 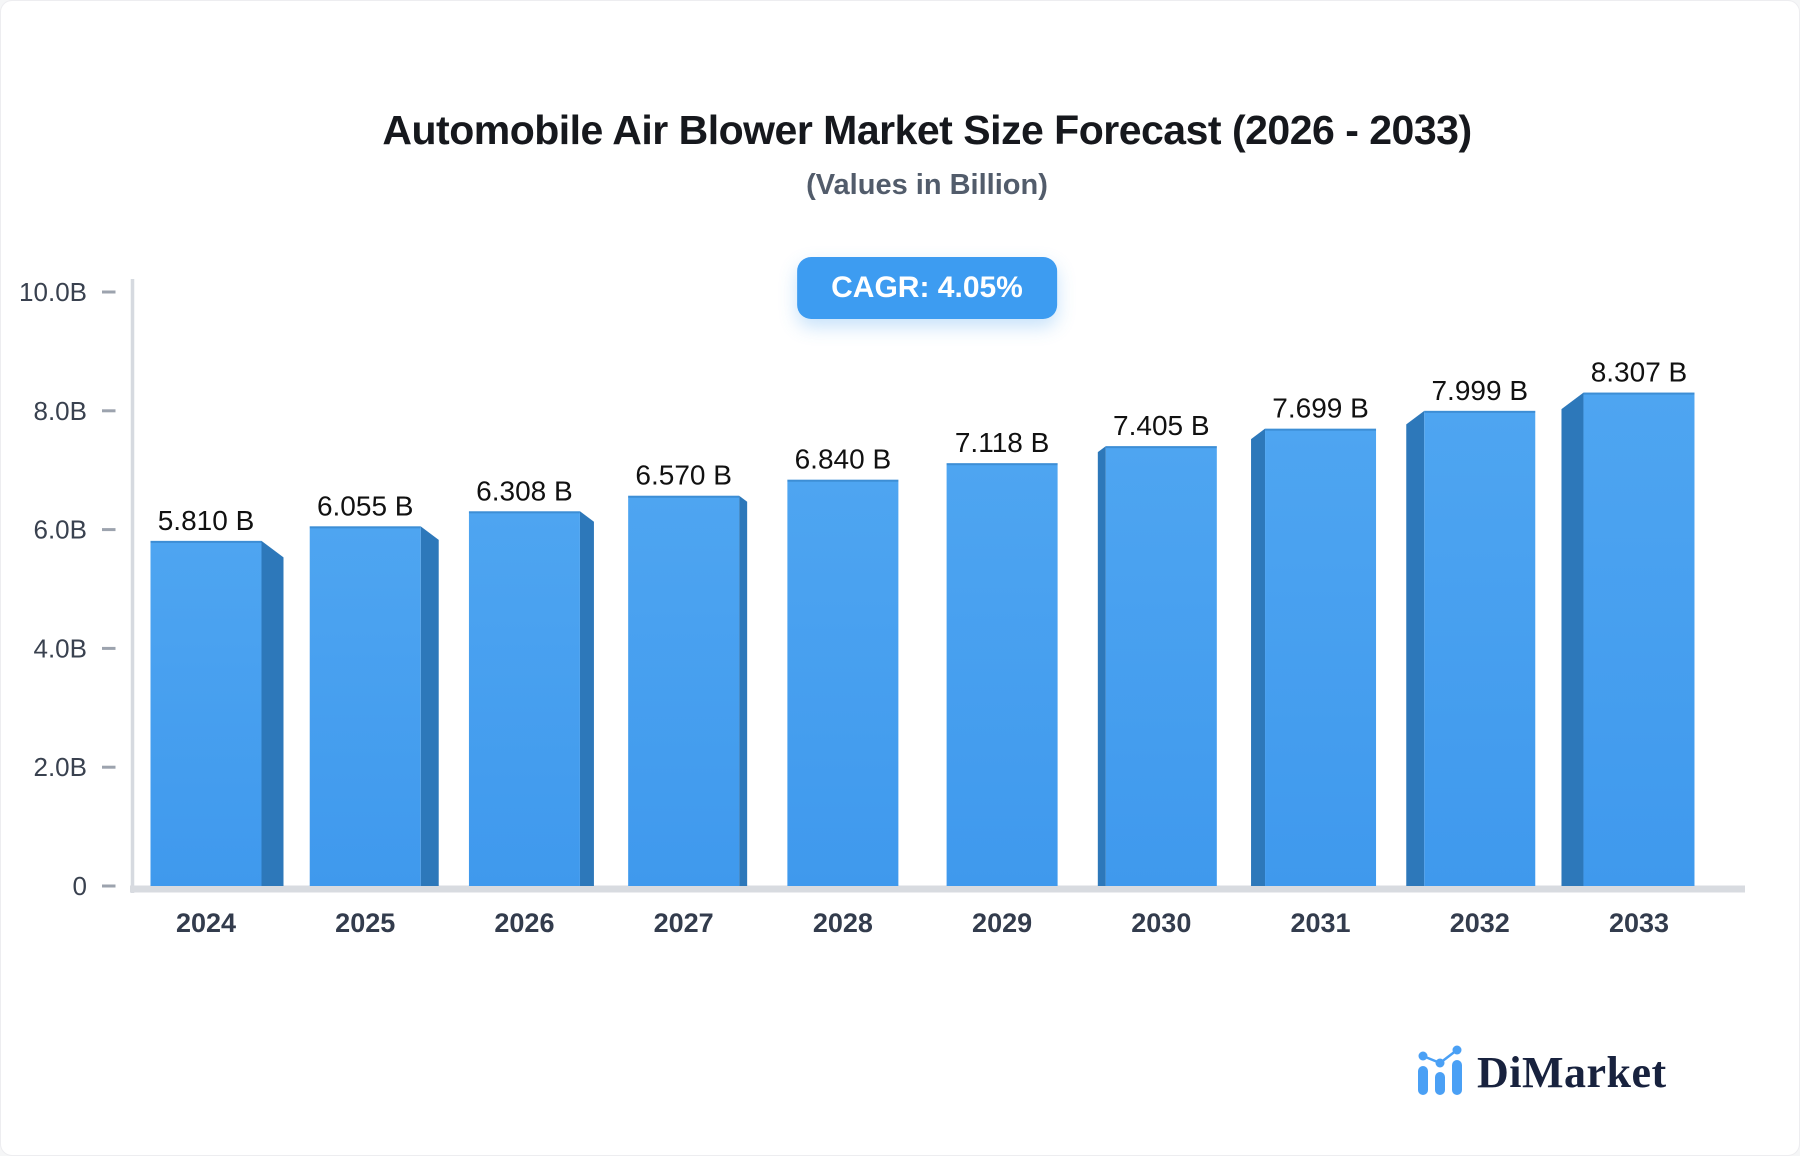 What do you see at coordinates (524, 698) in the screenshot?
I see `bar-2026` at bounding box center [524, 698].